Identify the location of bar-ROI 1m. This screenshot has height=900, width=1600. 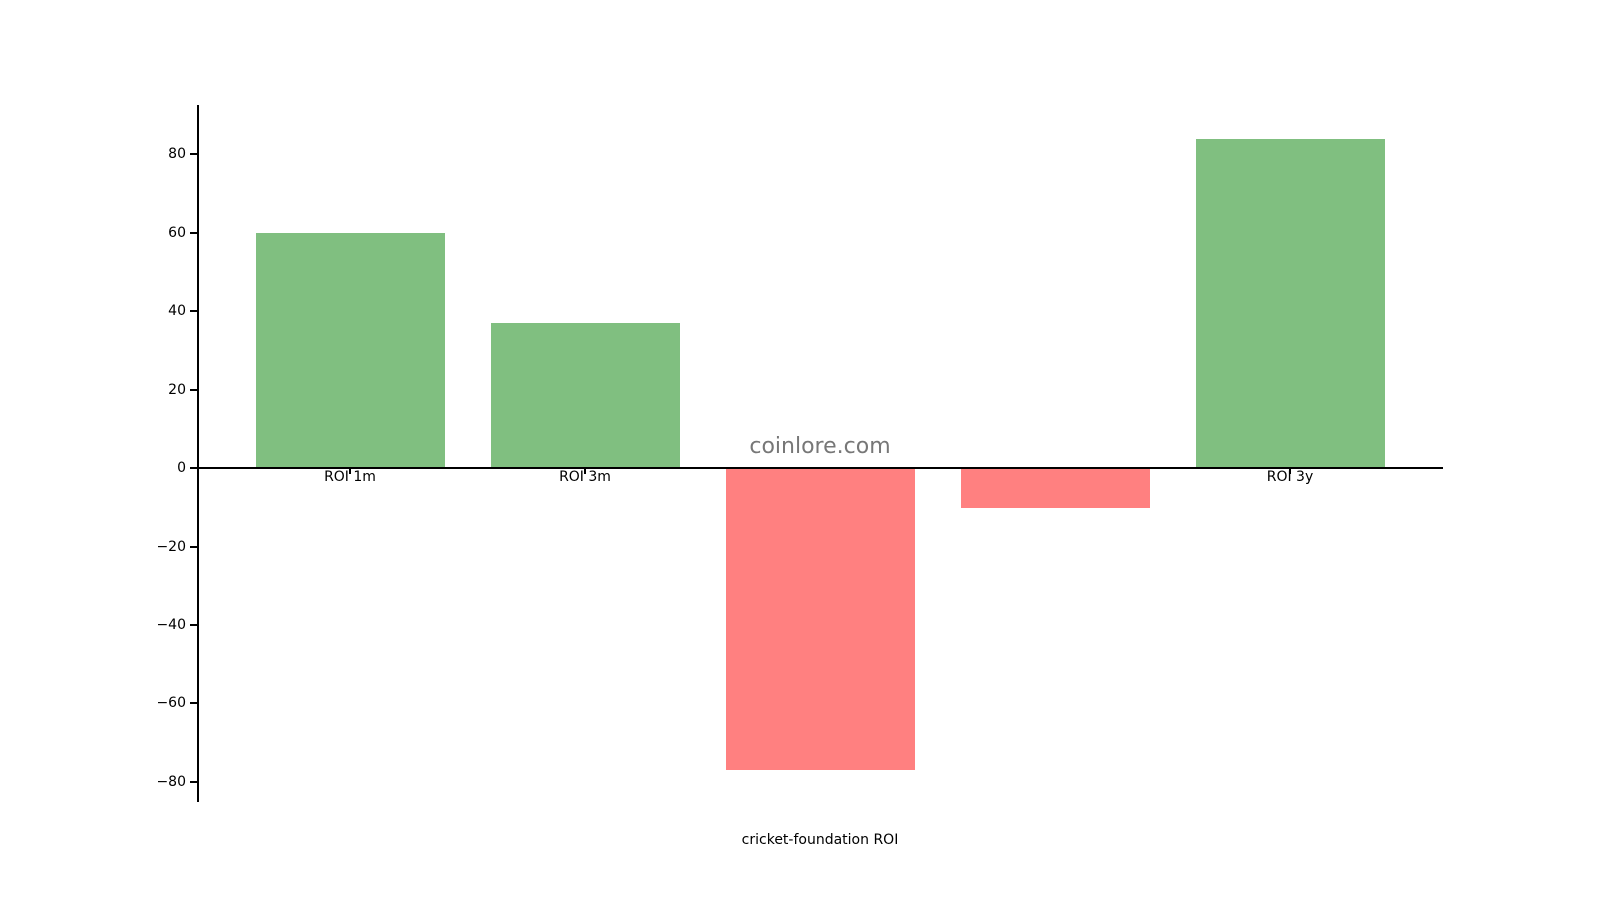
(350, 350).